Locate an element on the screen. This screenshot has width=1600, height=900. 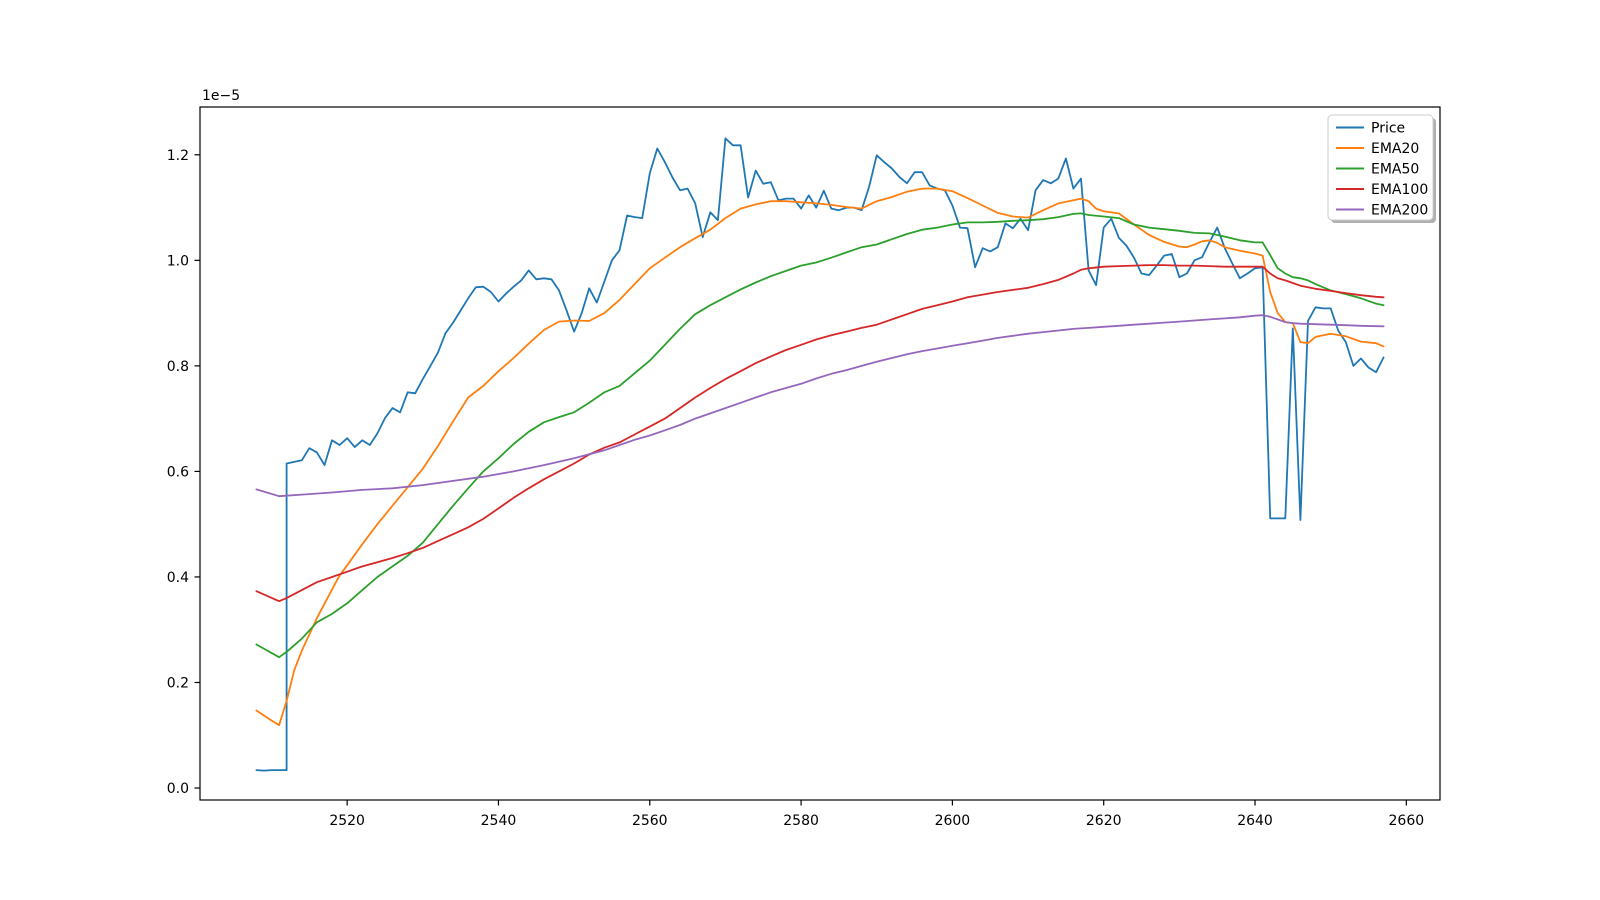
legend-label: Price is located at coordinates (1388, 129).